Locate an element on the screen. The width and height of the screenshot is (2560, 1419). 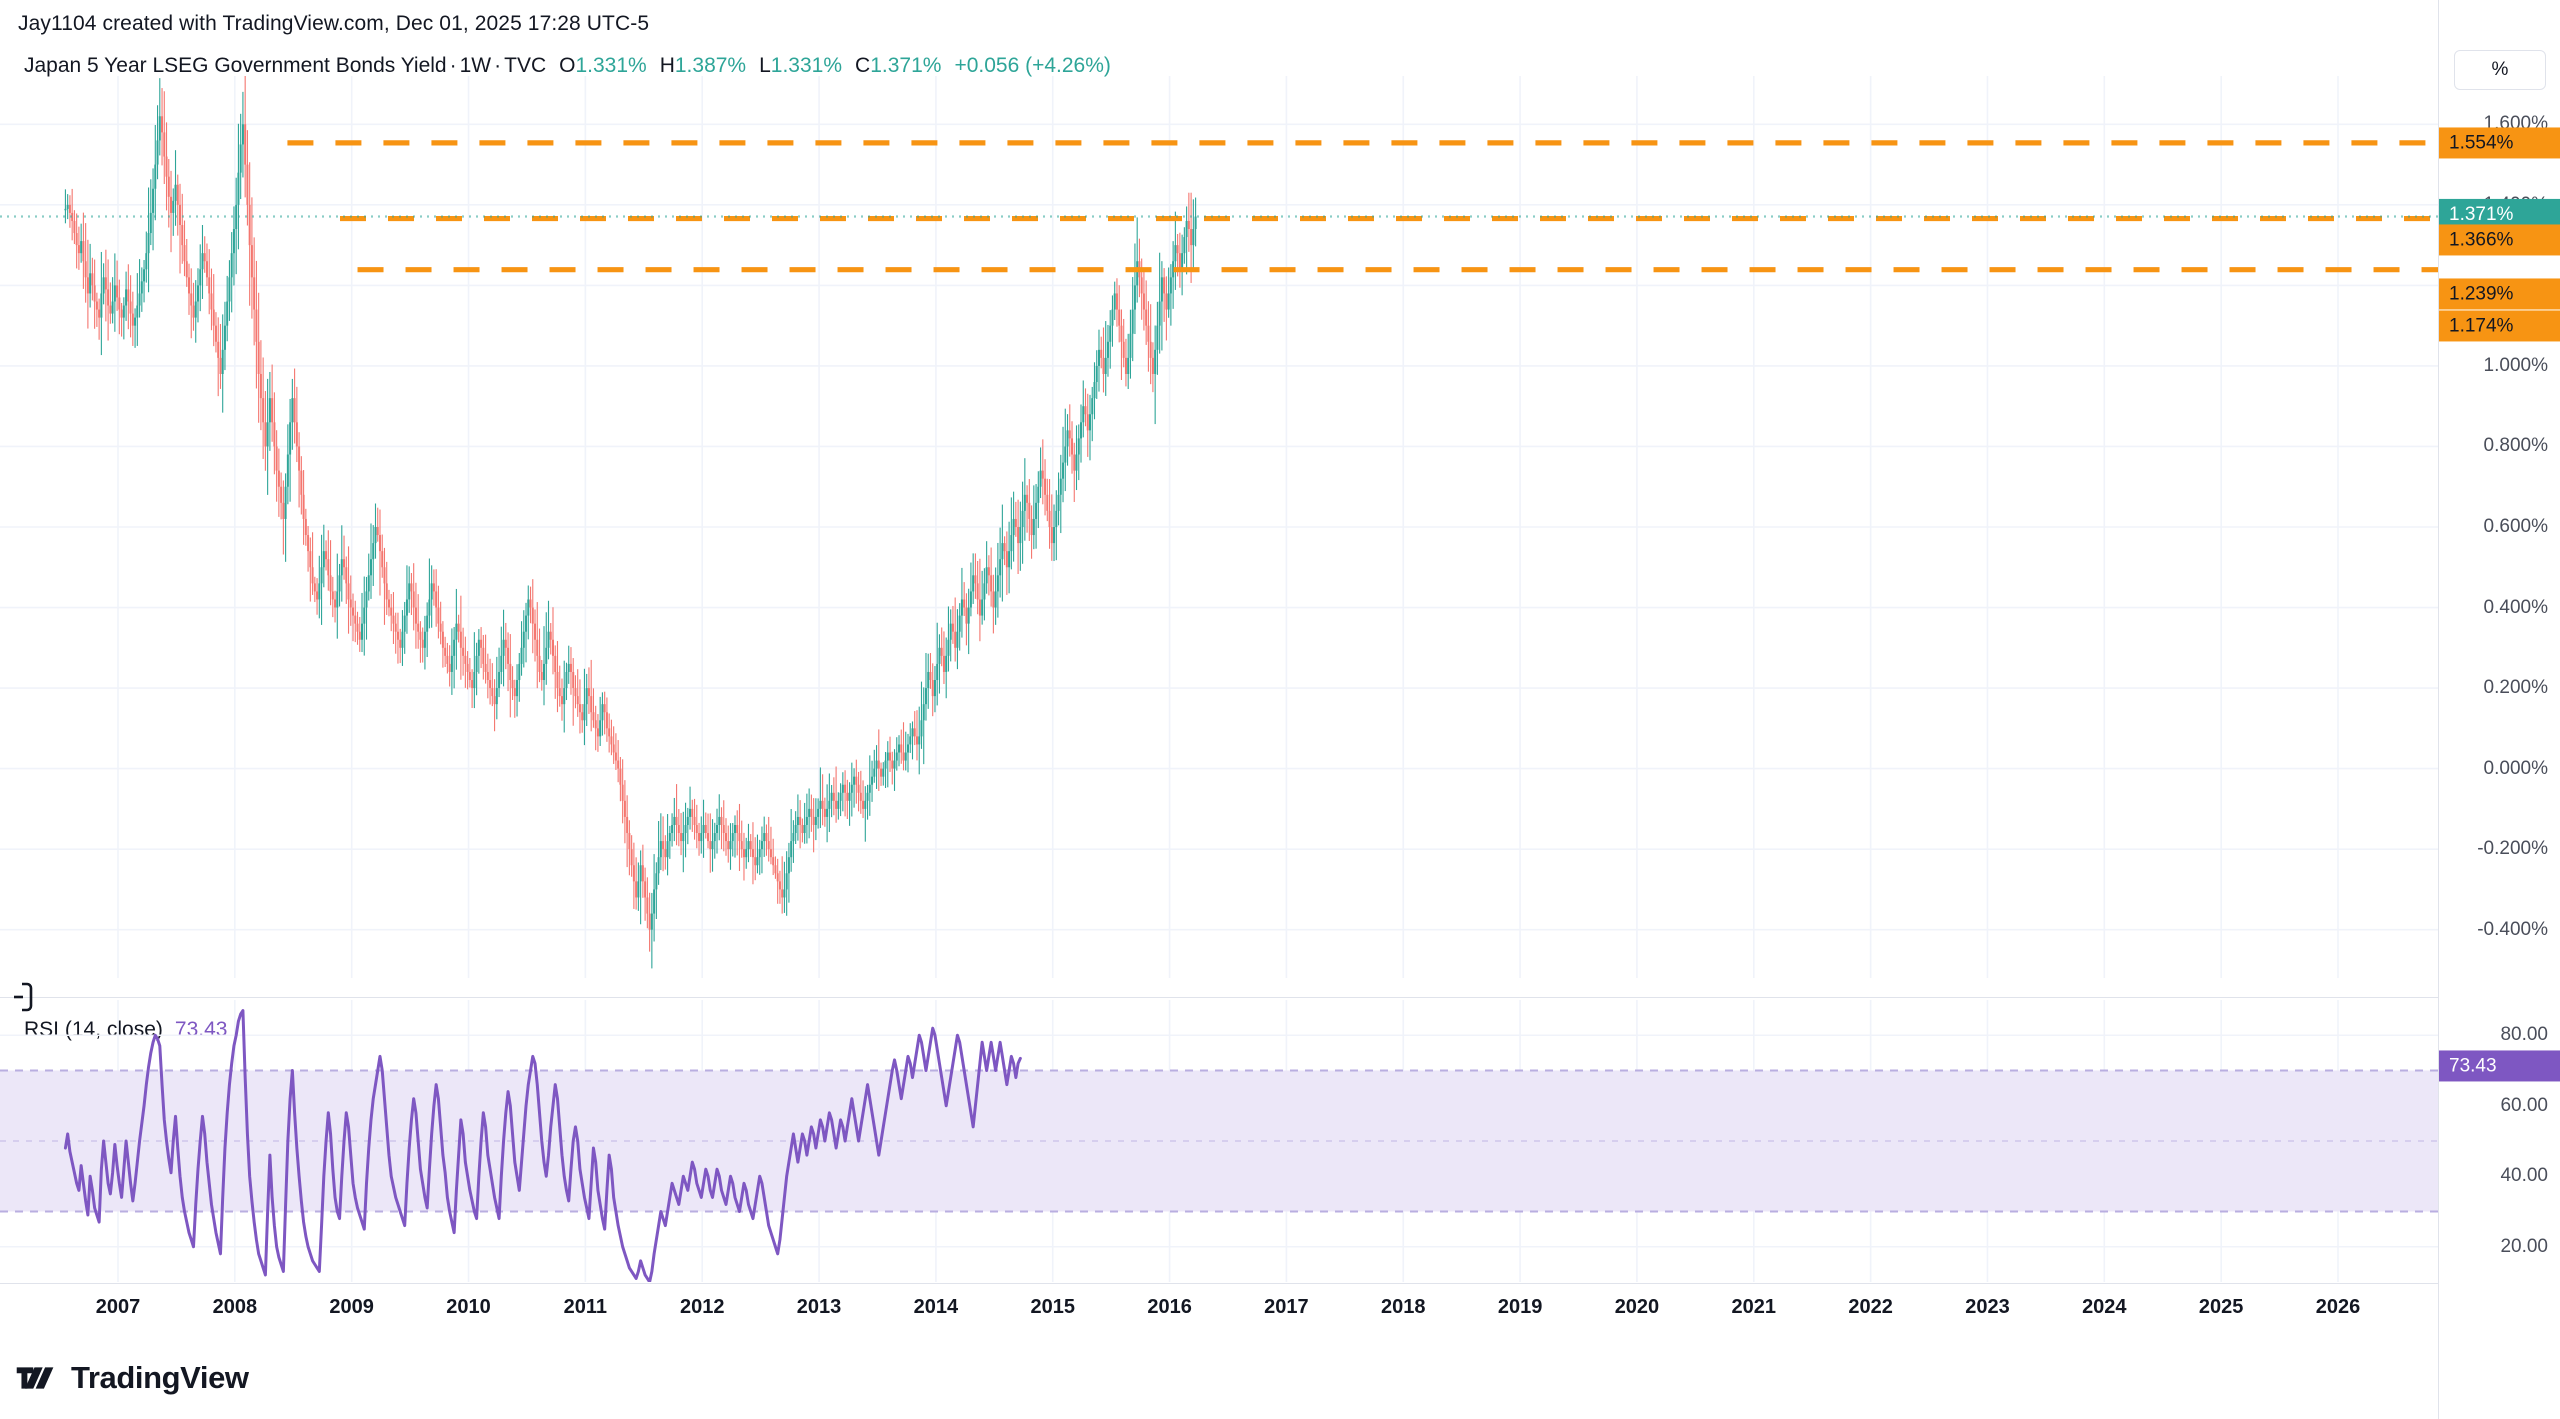
time-tick-2024: 2024 is located at coordinates (2104, 1307).